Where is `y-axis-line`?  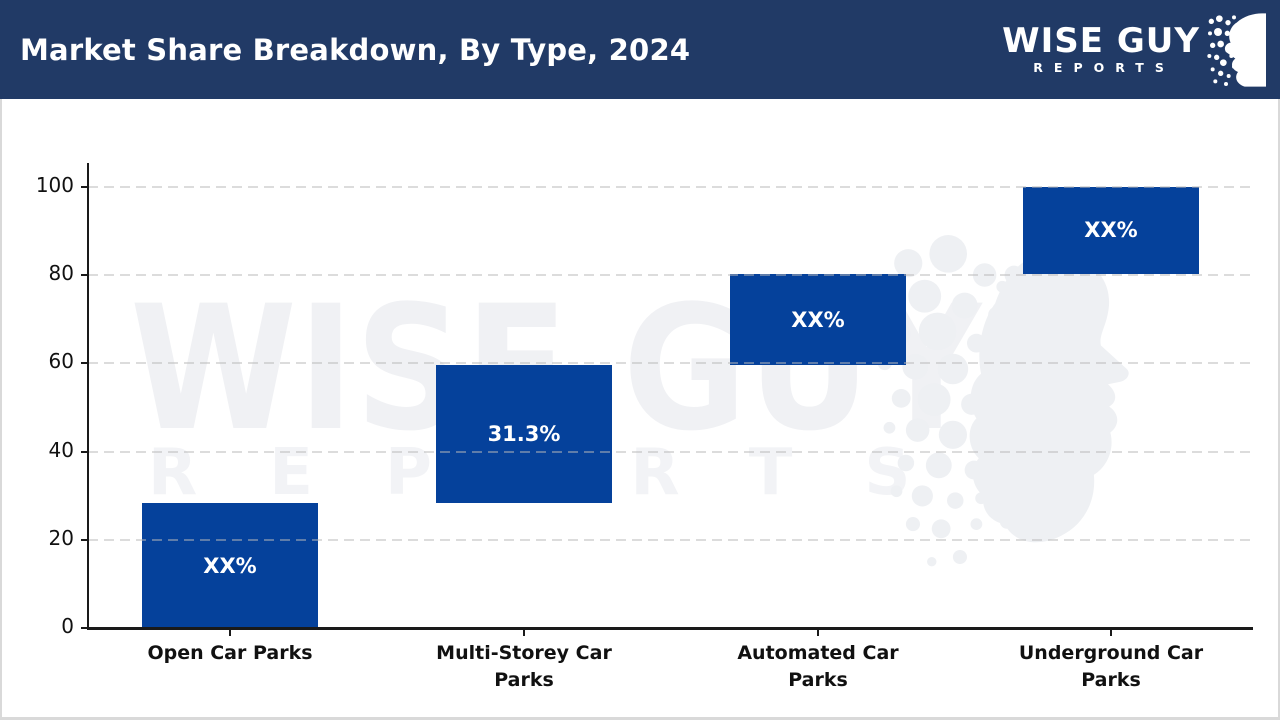 y-axis-line is located at coordinates (88, 396).